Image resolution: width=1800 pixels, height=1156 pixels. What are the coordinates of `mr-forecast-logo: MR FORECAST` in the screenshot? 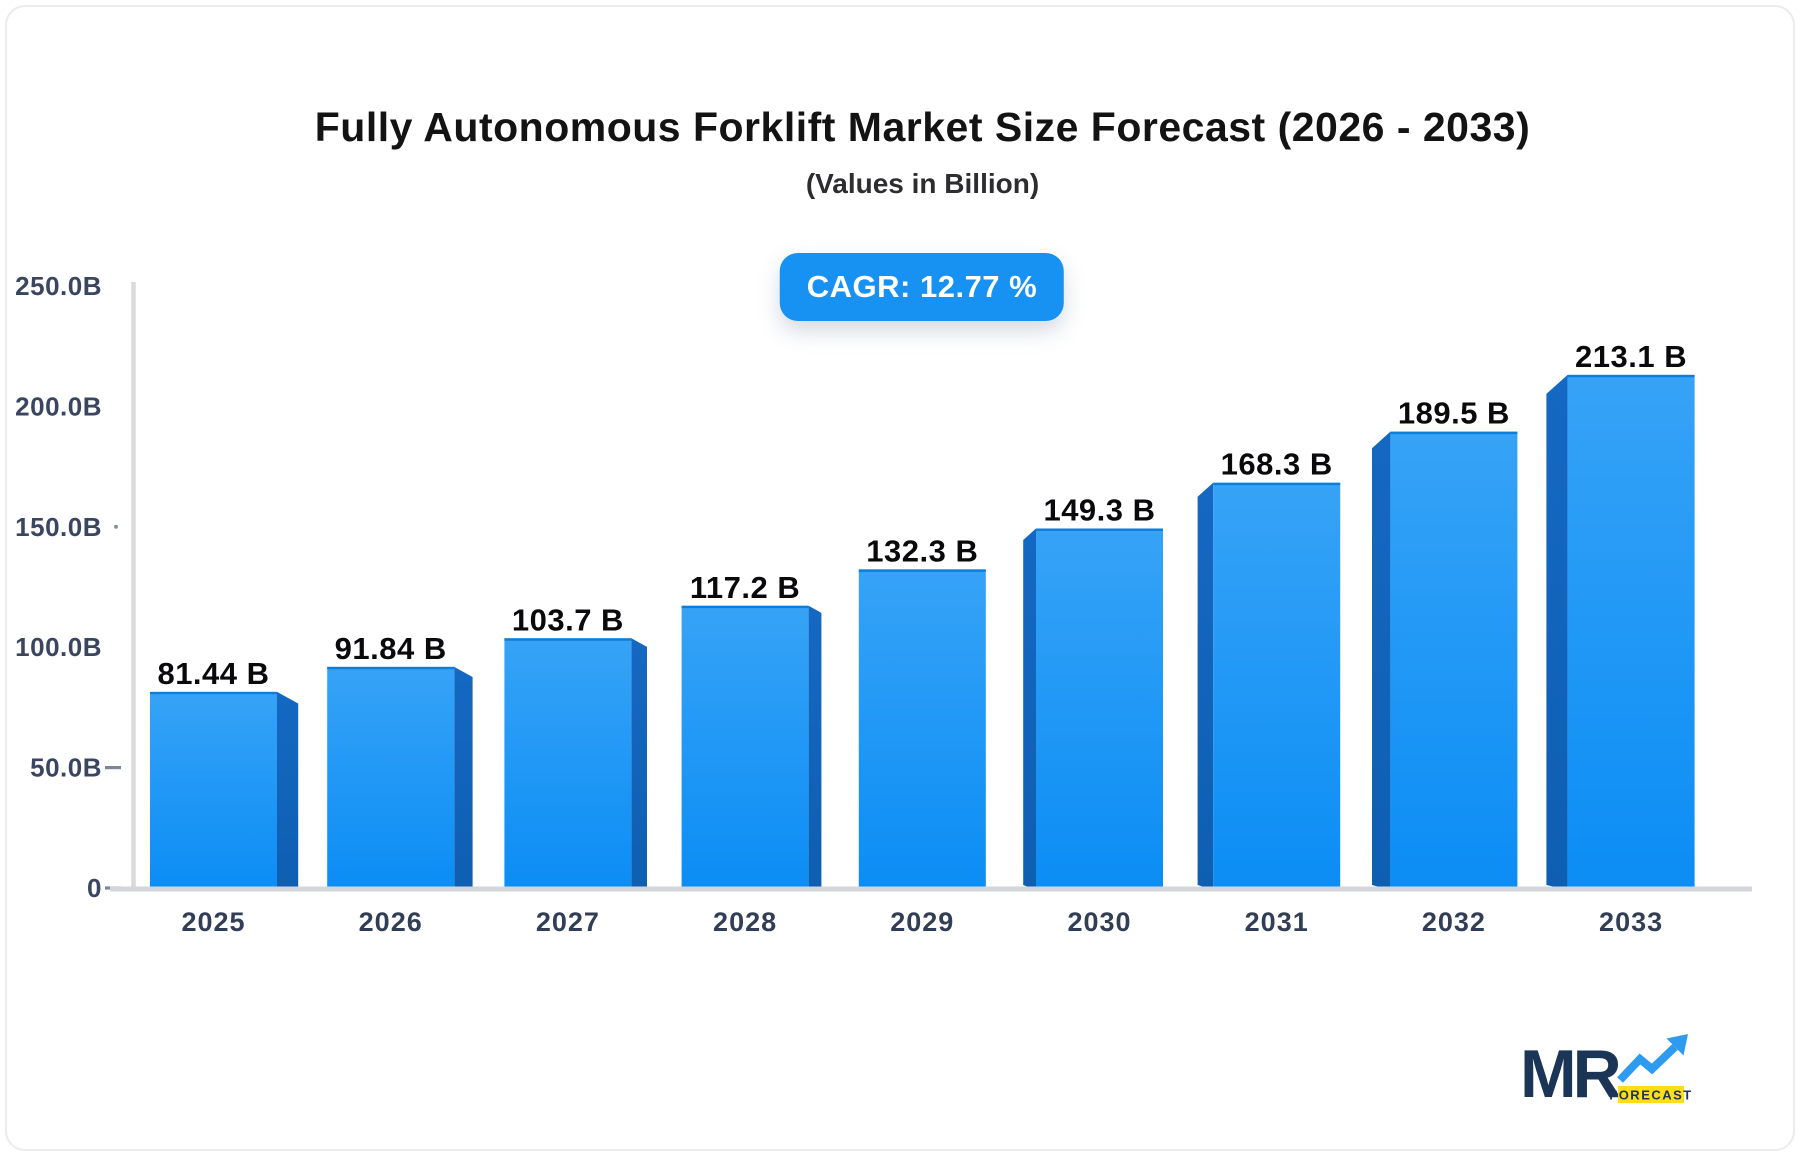 It's located at (1606, 1073).